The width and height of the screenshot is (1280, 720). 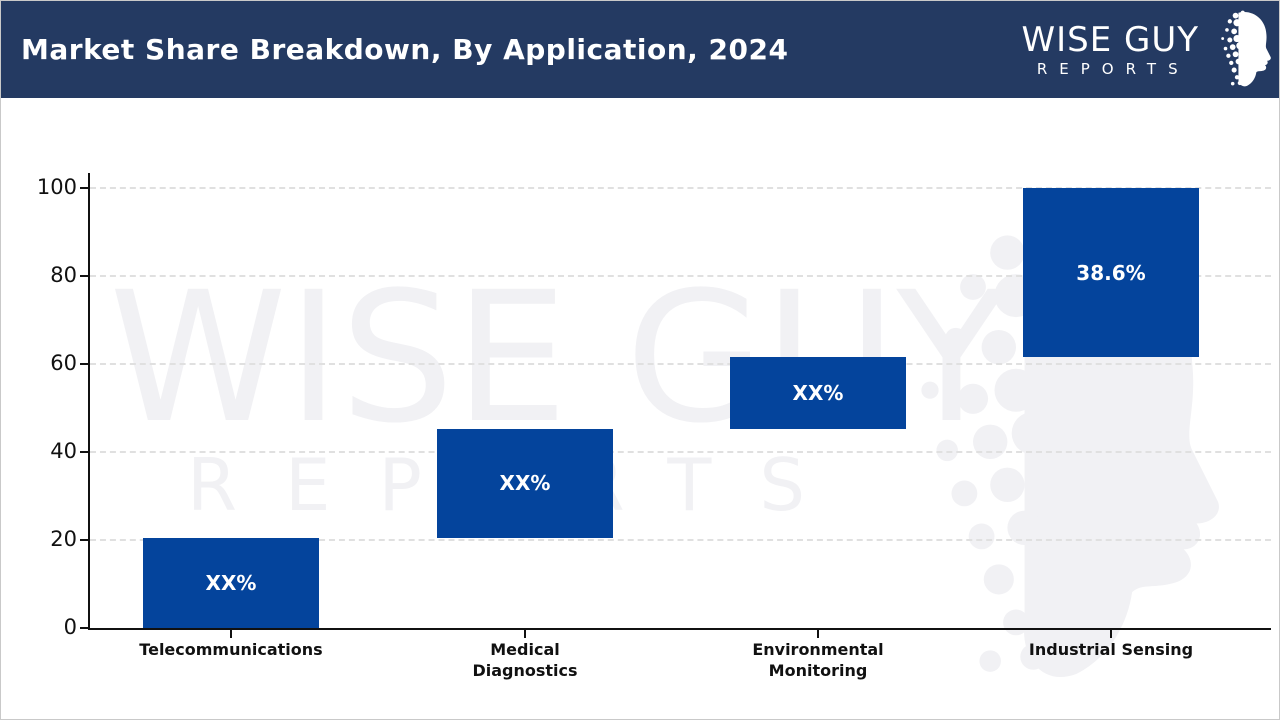 What do you see at coordinates (63, 451) in the screenshot?
I see `y-tick-label: 40` at bounding box center [63, 451].